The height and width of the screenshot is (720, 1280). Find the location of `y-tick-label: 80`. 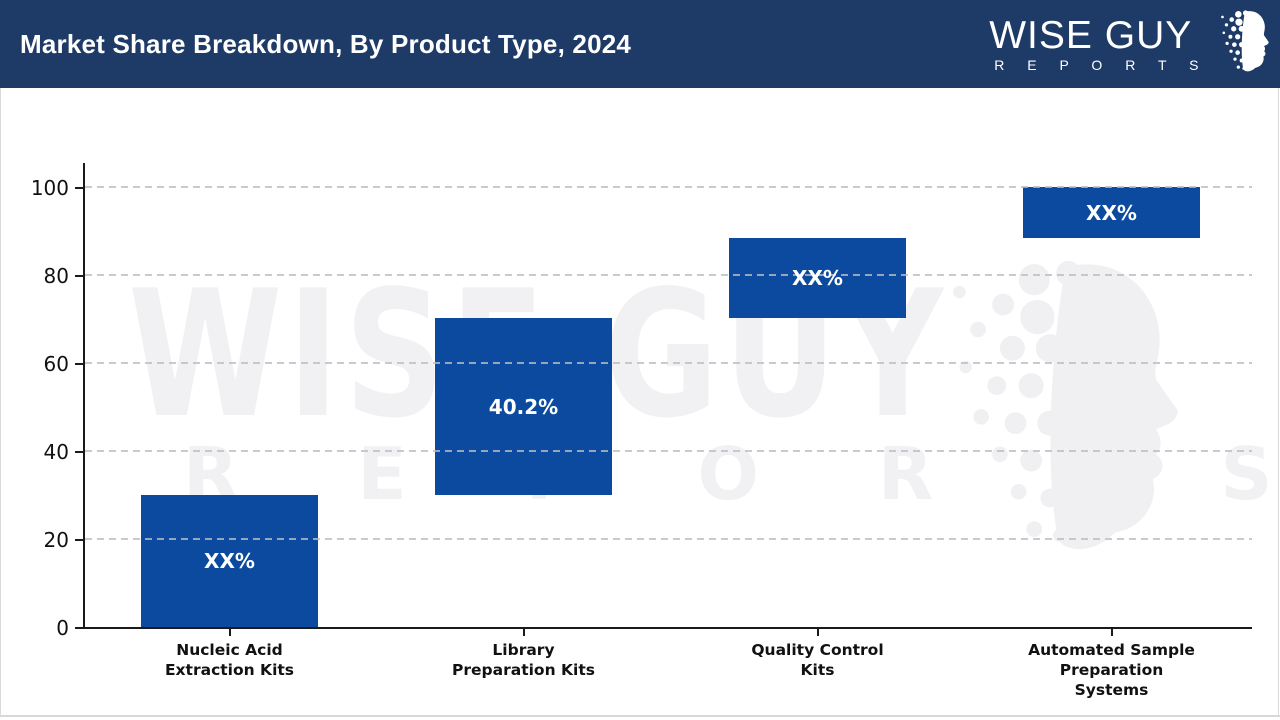

y-tick-label: 80 is located at coordinates (56, 276).